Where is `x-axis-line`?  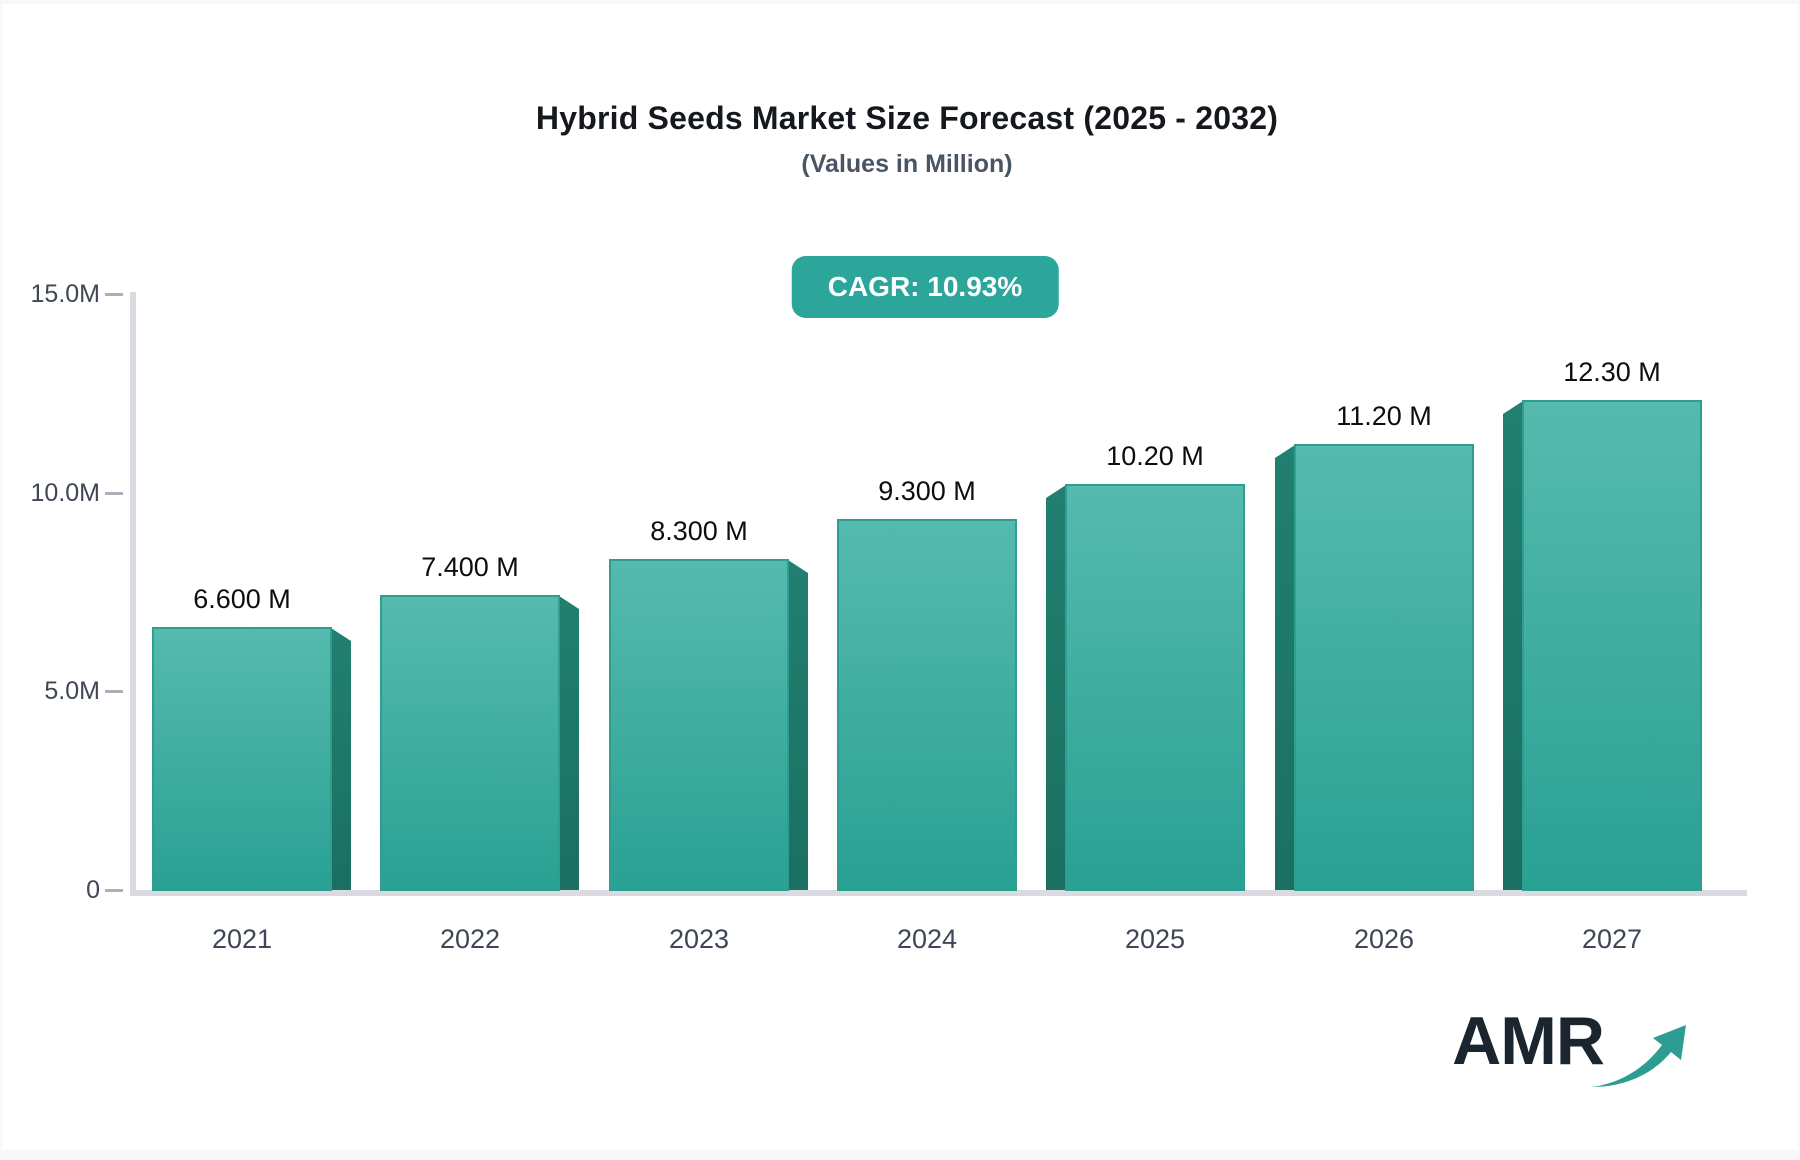
x-axis-line is located at coordinates (938, 893).